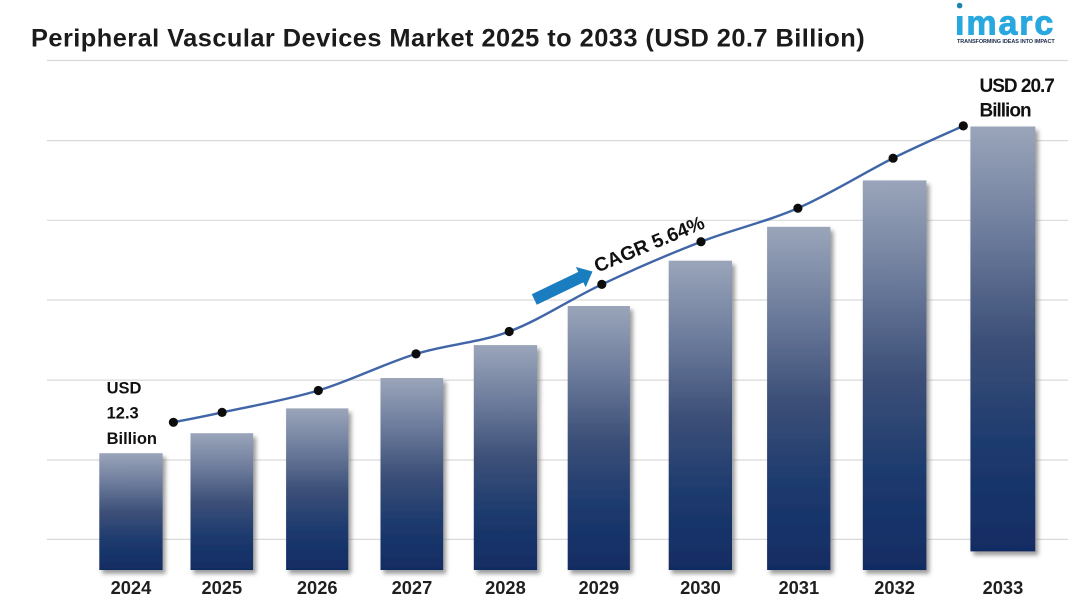 The height and width of the screenshot is (613, 1090). I want to click on svg-text: 2027, so click(412, 587).